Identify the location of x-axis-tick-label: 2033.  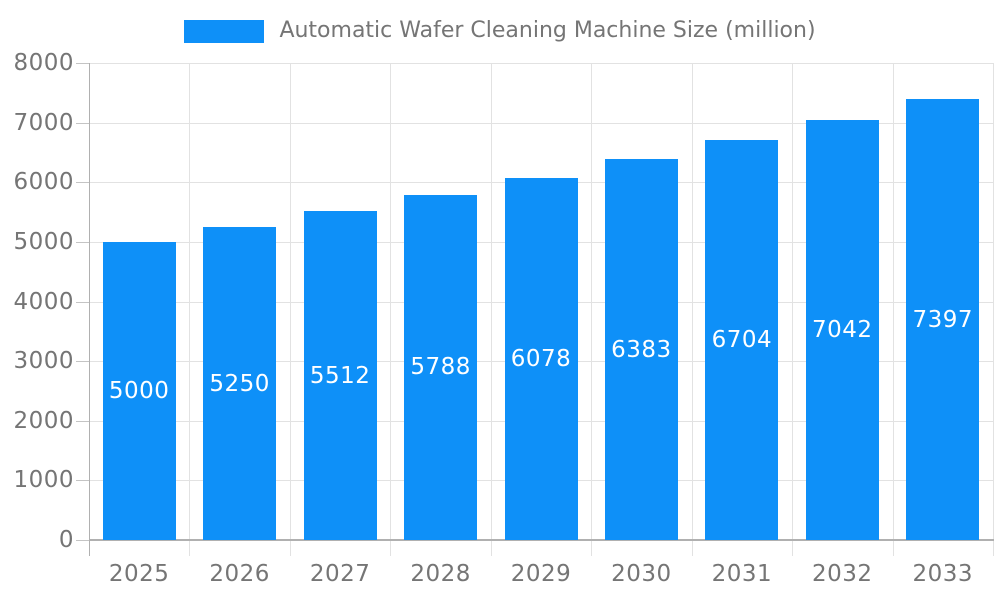
(943, 574).